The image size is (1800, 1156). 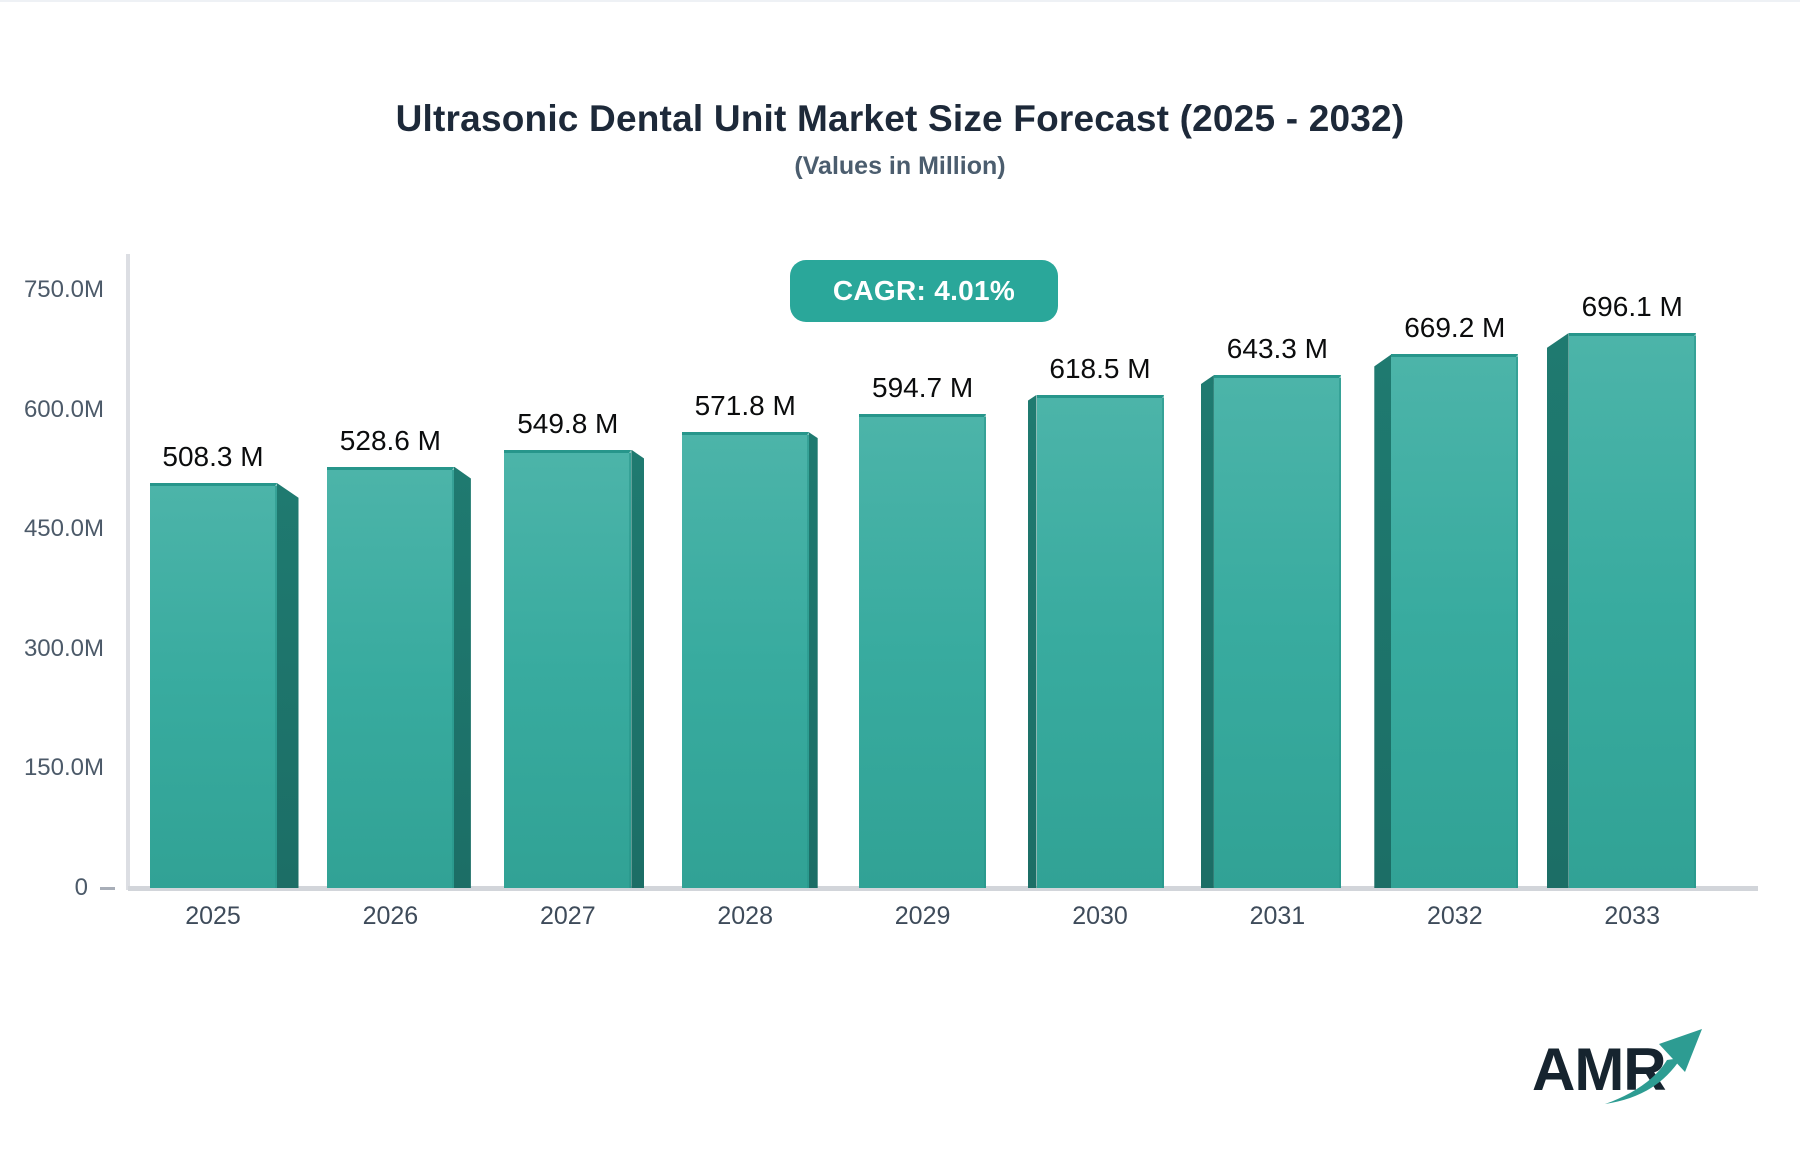 What do you see at coordinates (1277, 349) in the screenshot?
I see `bar-value-label: 643.3 M` at bounding box center [1277, 349].